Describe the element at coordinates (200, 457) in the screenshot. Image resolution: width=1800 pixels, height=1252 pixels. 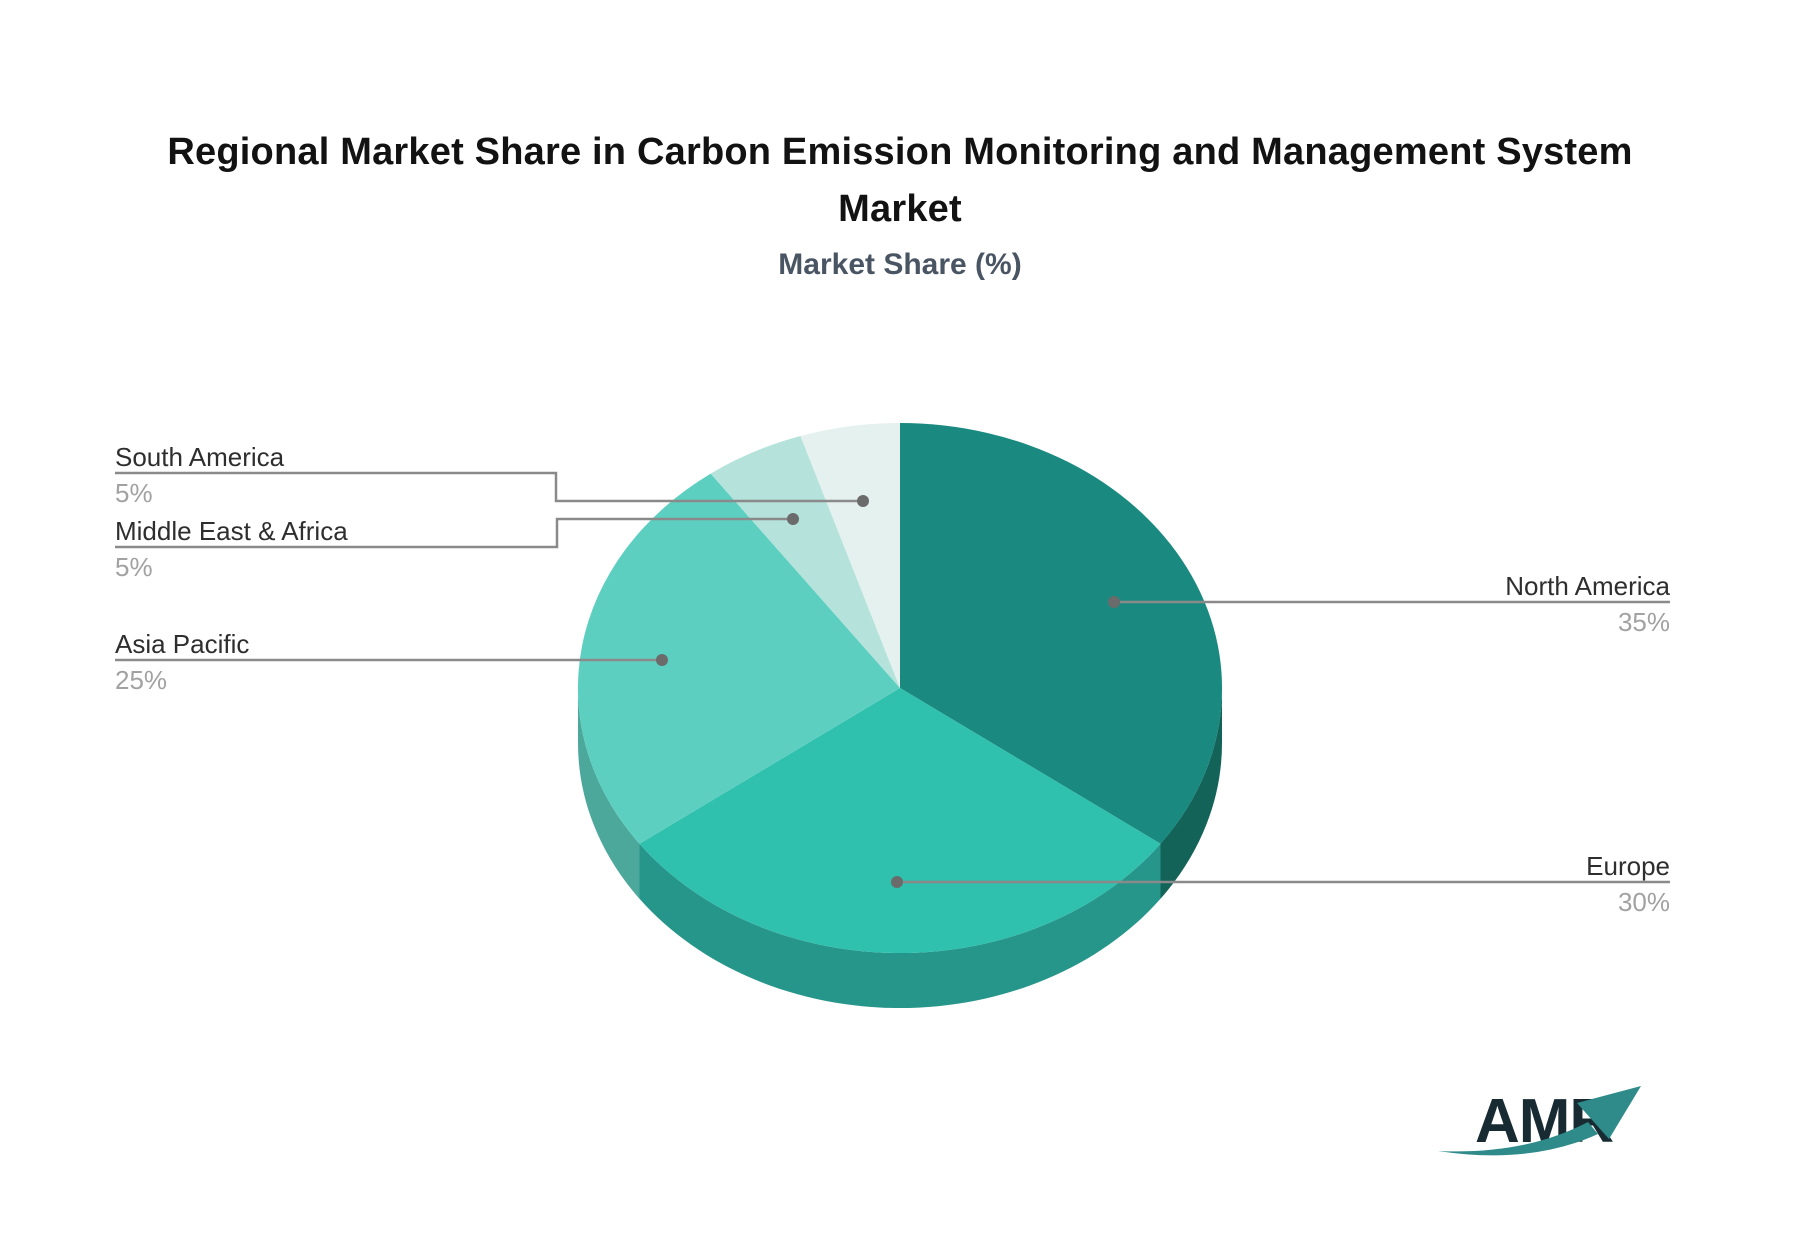
I see `label-south-america-name: South America` at that location.